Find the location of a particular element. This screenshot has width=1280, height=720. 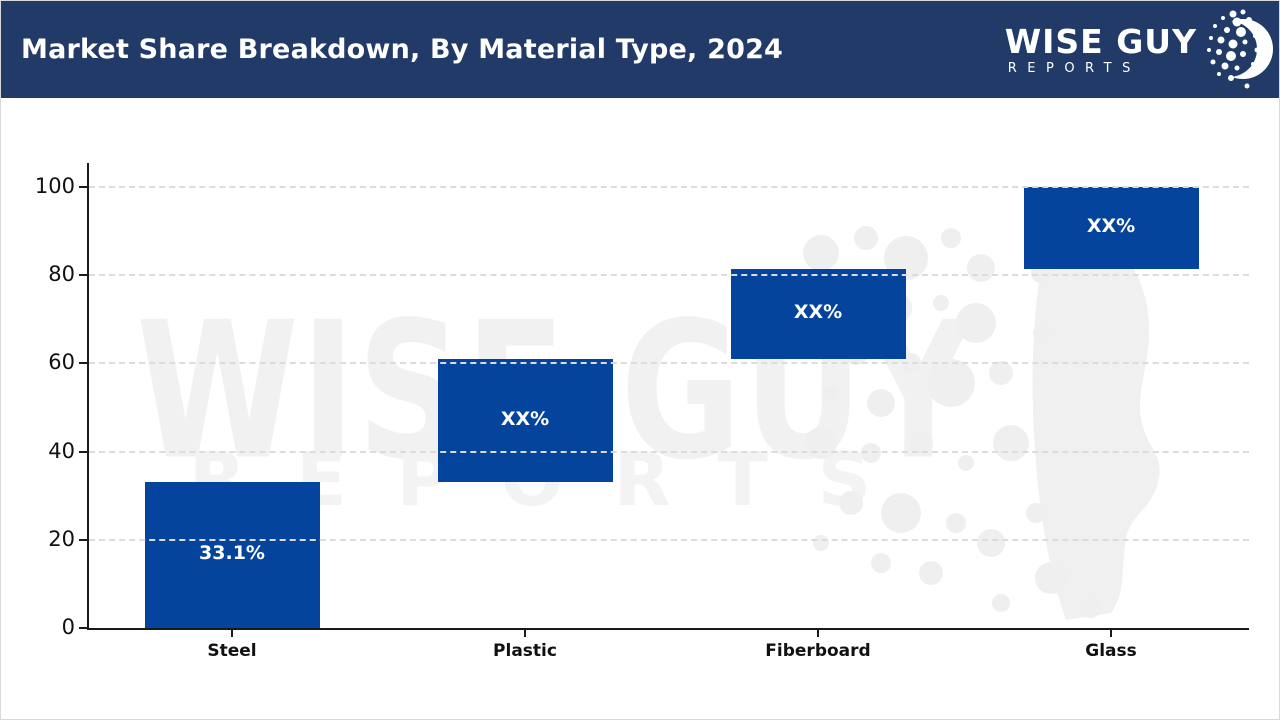

bar-label-steel: 33.1% is located at coordinates (232, 553).